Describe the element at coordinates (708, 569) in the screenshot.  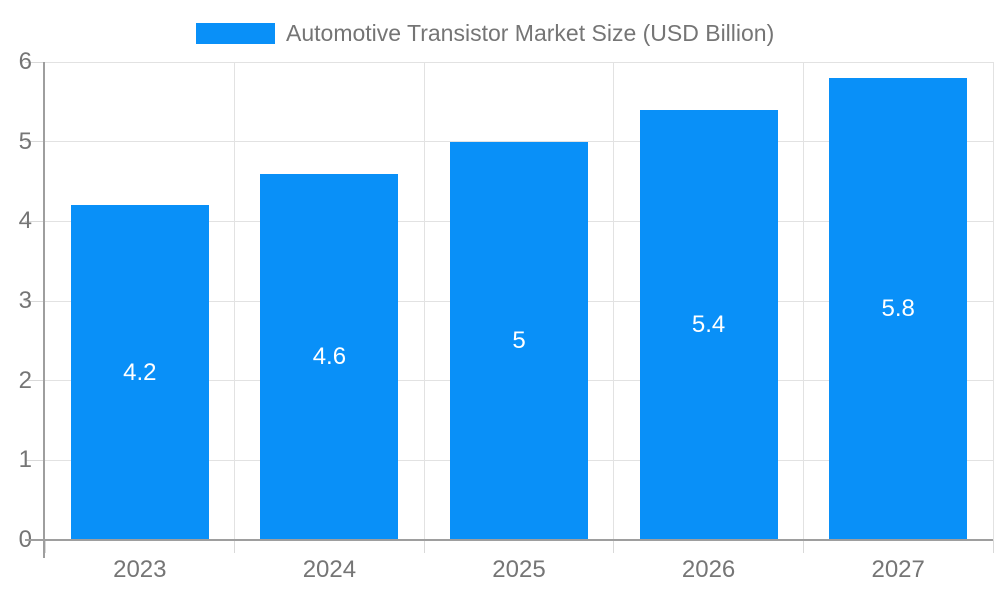
I see `x-axis-tick-label: 2026` at that location.